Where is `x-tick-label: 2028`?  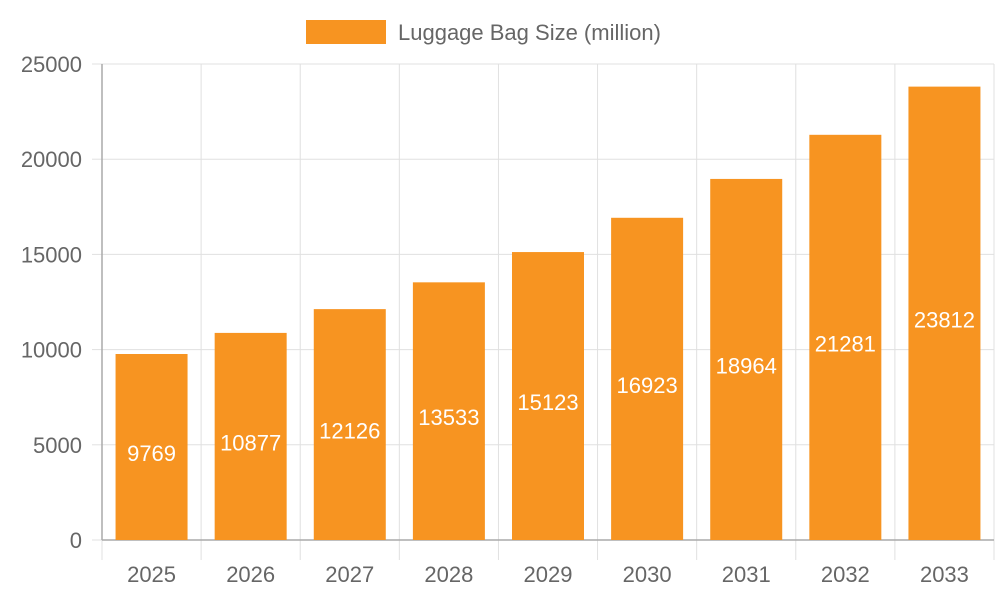
x-tick-label: 2028 is located at coordinates (448, 574).